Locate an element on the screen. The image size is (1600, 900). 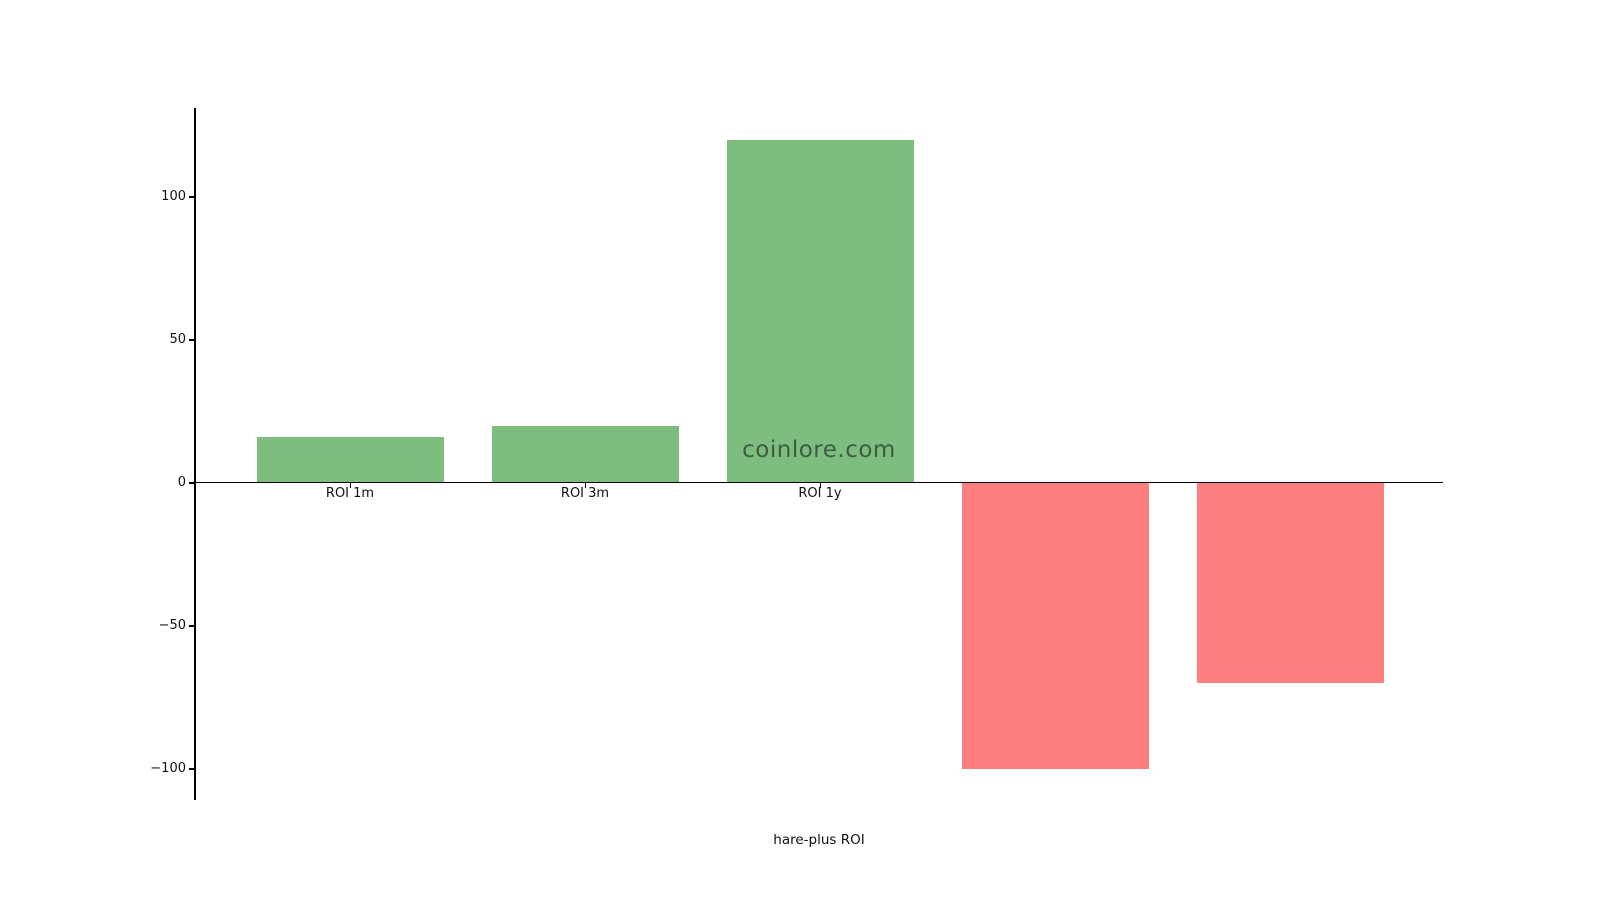
x-tick-label: ROI 1y is located at coordinates (820, 493).